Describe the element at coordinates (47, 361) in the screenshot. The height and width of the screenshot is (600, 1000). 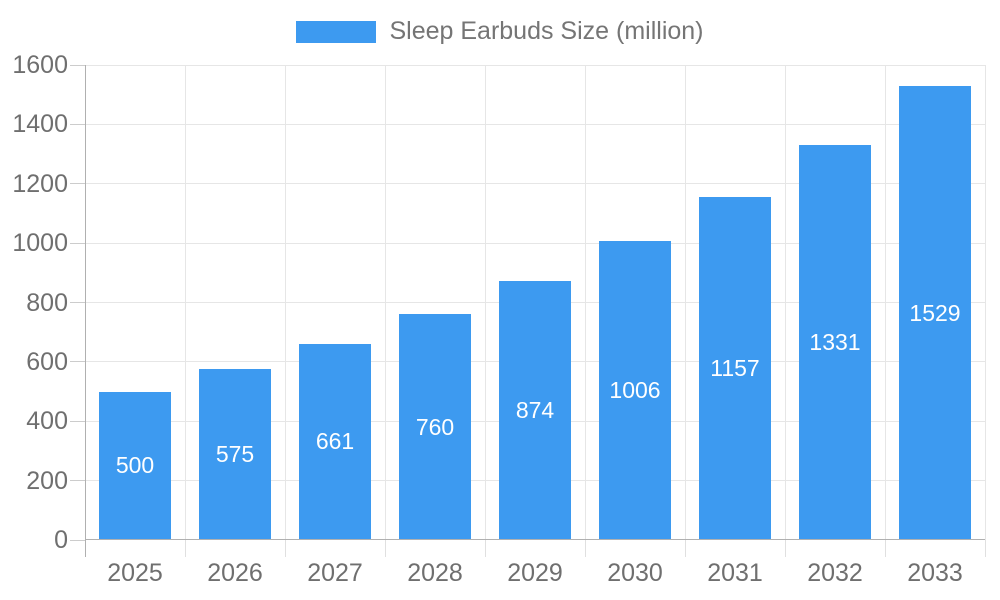
I see `y-tick-label: 600` at that location.